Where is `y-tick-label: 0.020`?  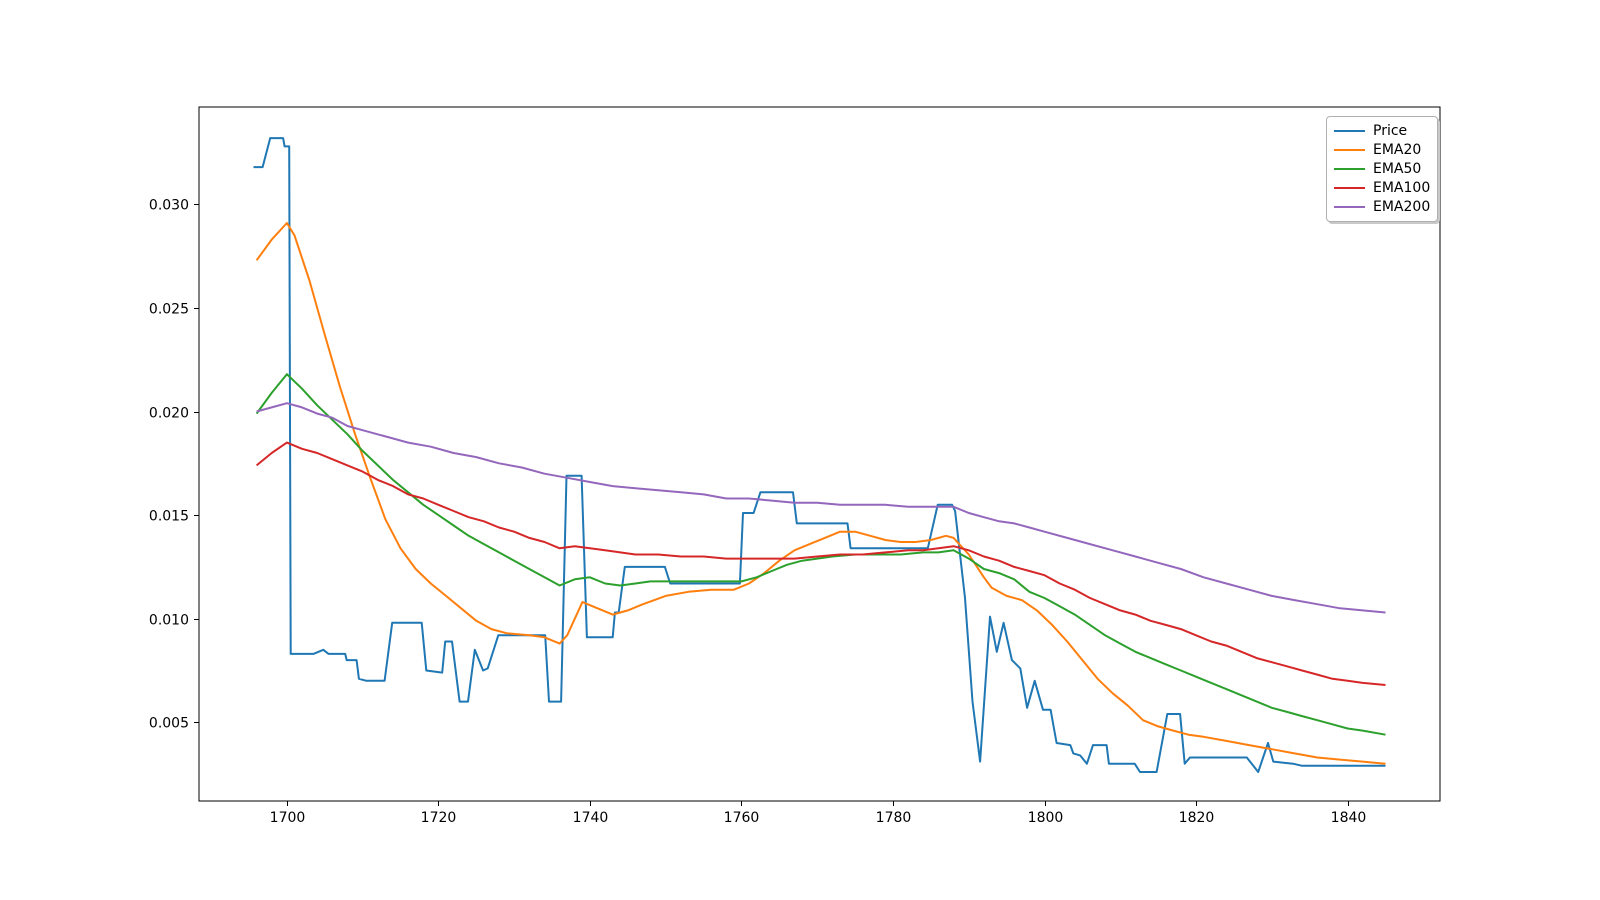 y-tick-label: 0.020 is located at coordinates (169, 414).